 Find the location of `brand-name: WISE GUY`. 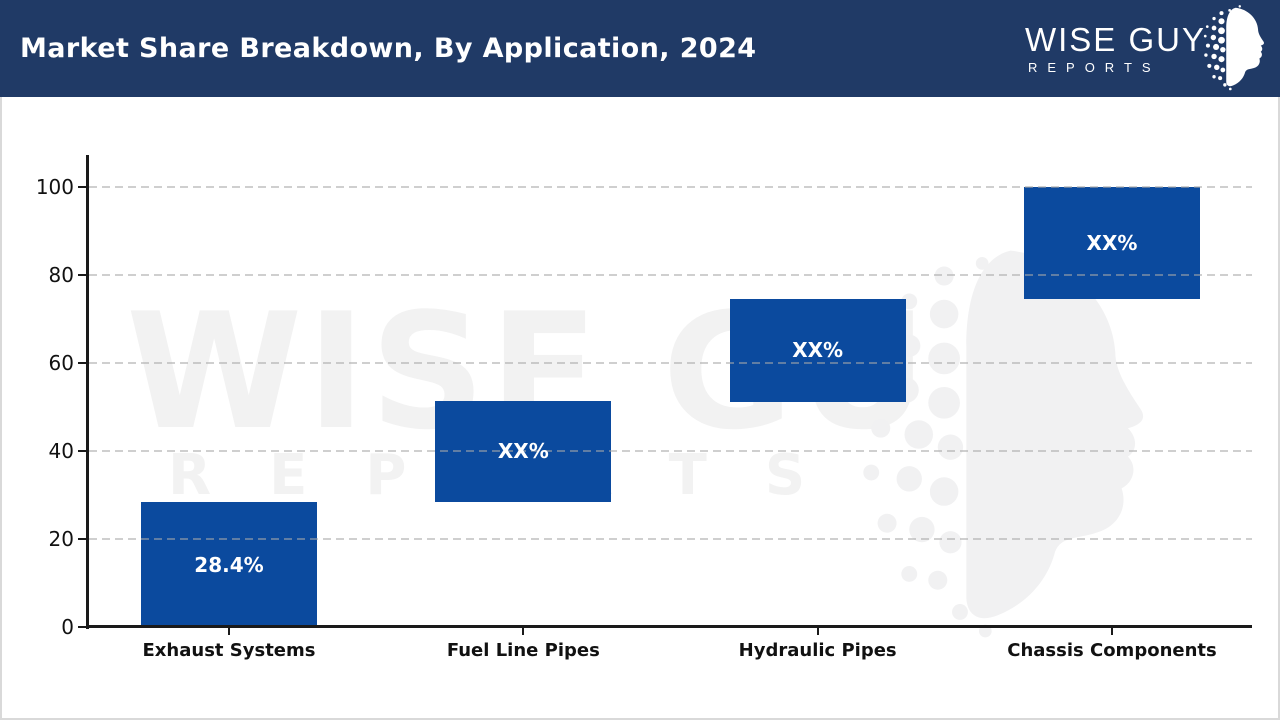

brand-name: WISE GUY is located at coordinates (1115, 39).